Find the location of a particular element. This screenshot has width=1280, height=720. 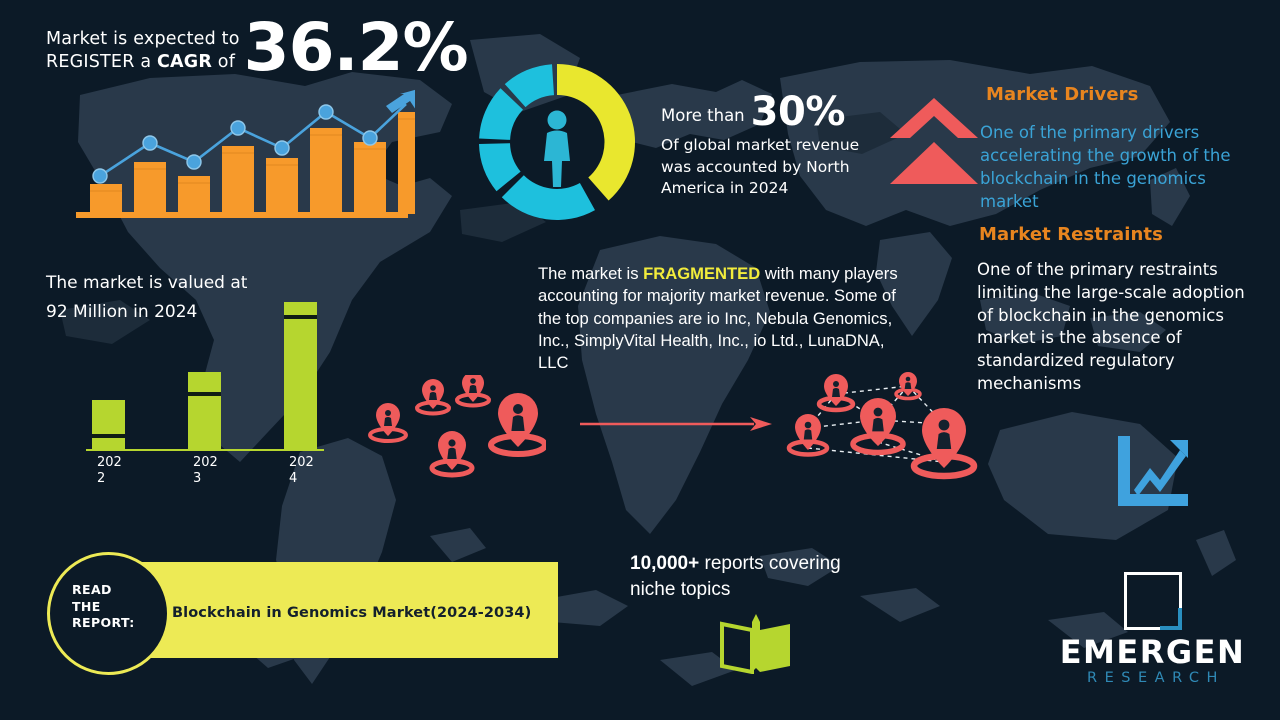

read-report-banner is located at coordinates (331, 610).